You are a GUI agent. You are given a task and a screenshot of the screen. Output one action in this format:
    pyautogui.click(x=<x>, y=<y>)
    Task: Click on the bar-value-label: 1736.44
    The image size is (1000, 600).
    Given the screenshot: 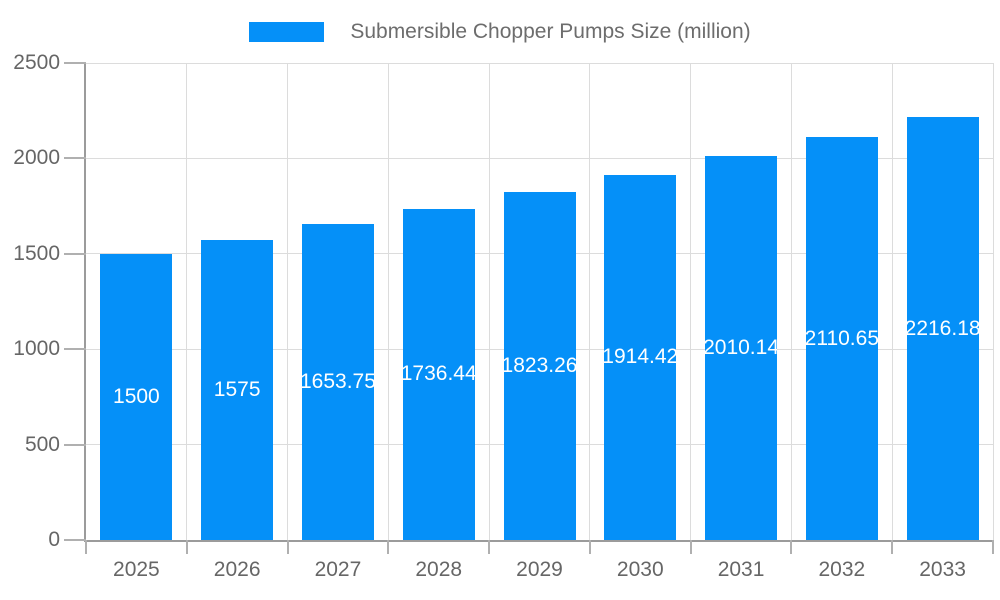 What is the action you would take?
    pyautogui.click(x=438, y=374)
    